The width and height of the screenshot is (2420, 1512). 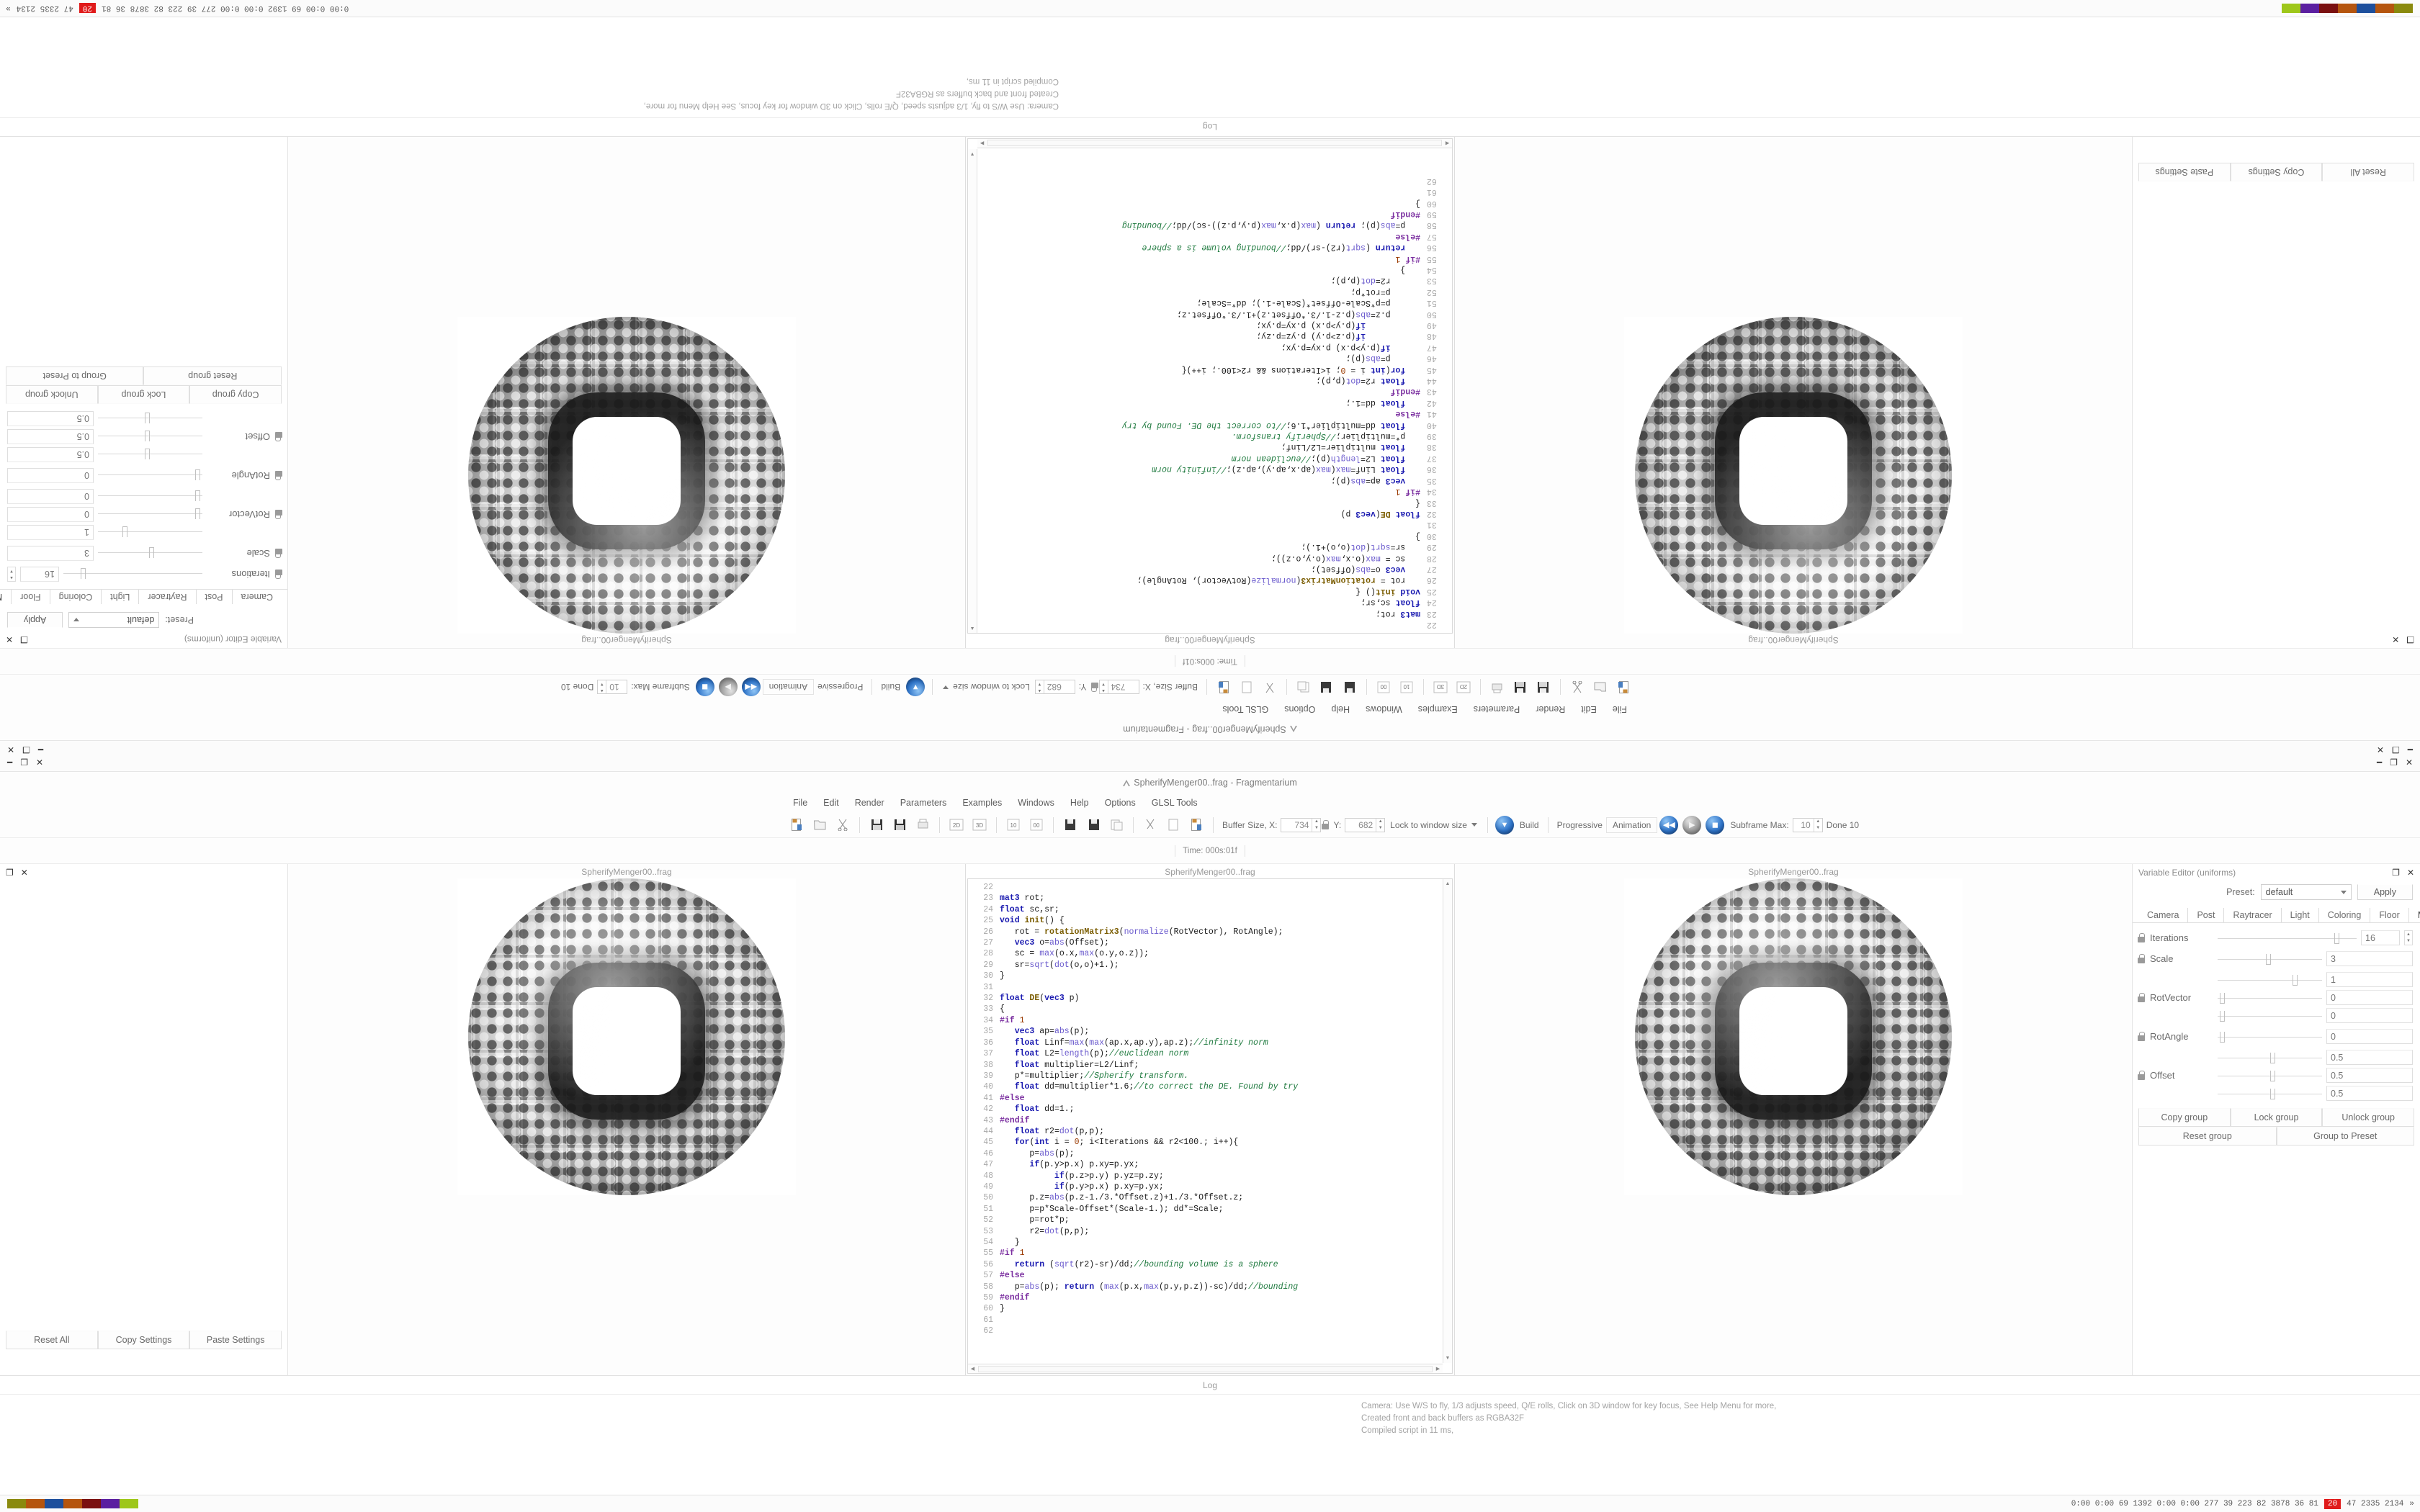 I want to click on editor-vertical-scrollbar: ▲ ▼, so click(x=972, y=391).